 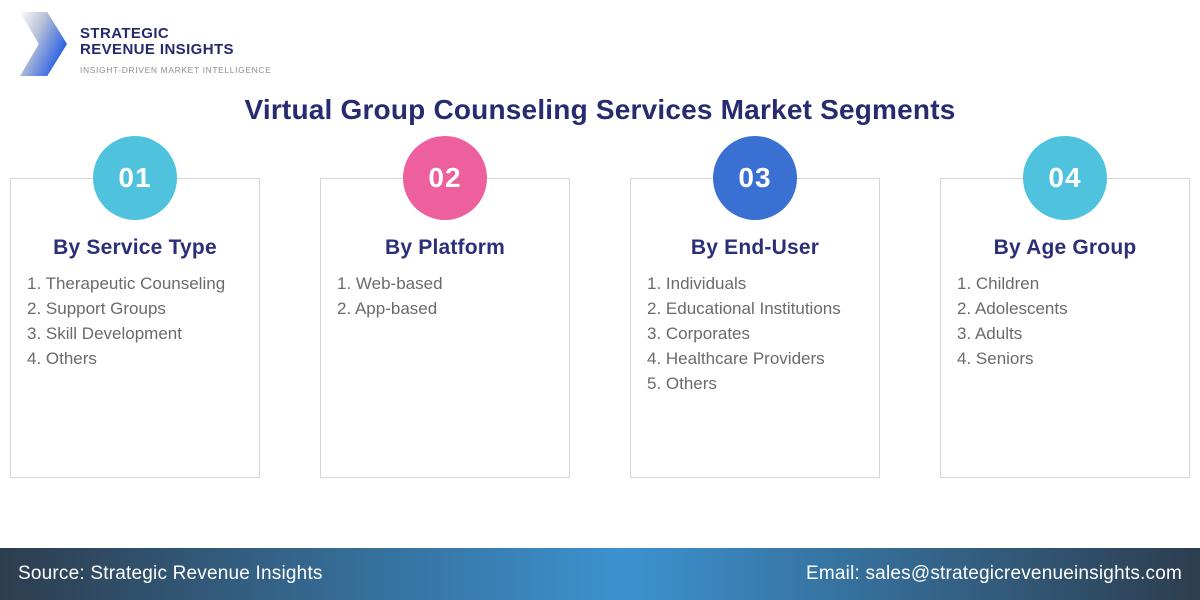 What do you see at coordinates (43, 44) in the screenshot?
I see `chevron-right-icon` at bounding box center [43, 44].